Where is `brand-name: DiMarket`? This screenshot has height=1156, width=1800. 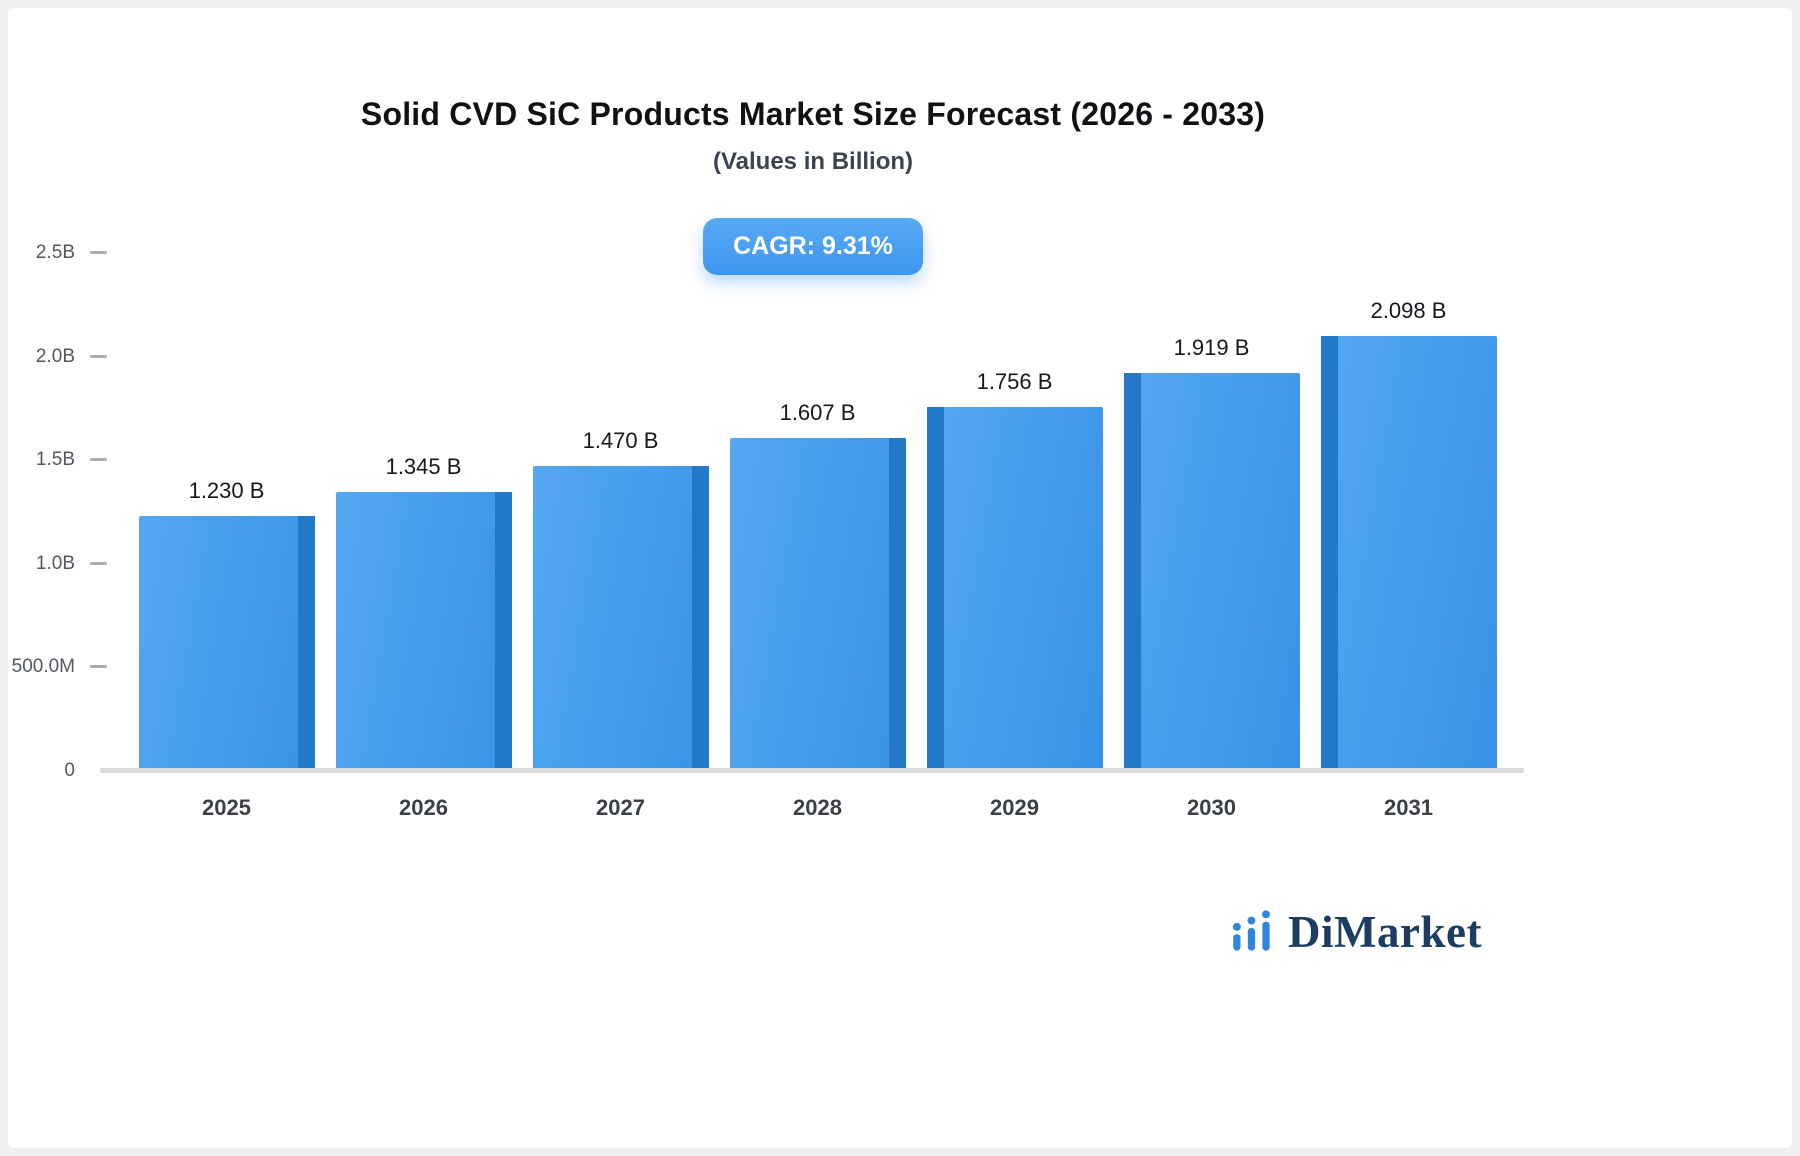 brand-name: DiMarket is located at coordinates (1385, 932).